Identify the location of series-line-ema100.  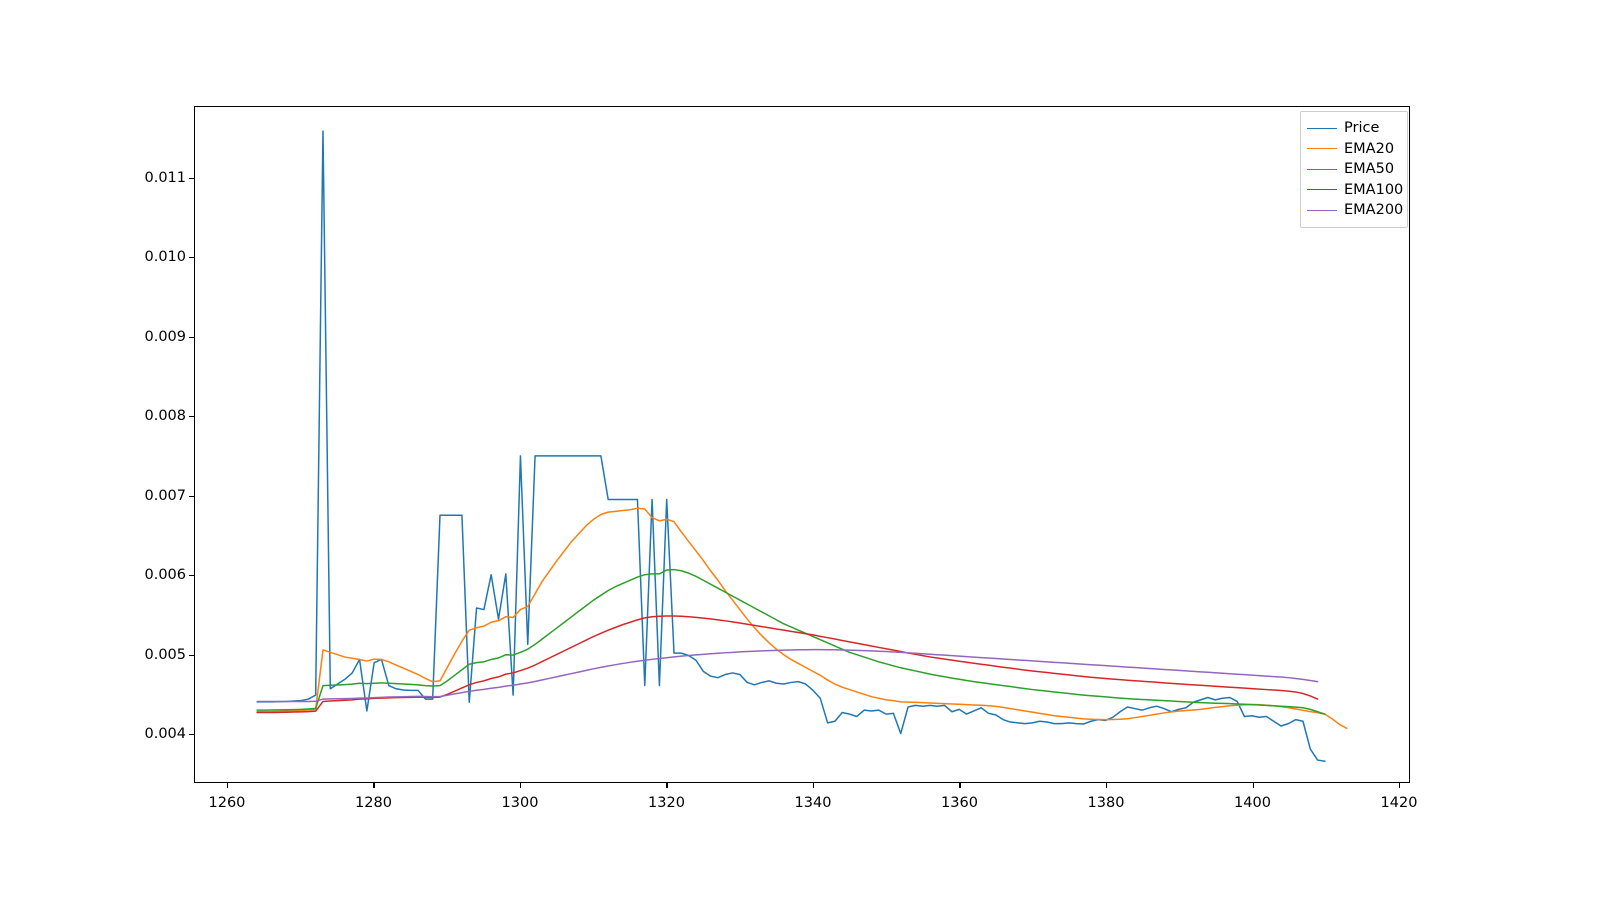
(787, 664).